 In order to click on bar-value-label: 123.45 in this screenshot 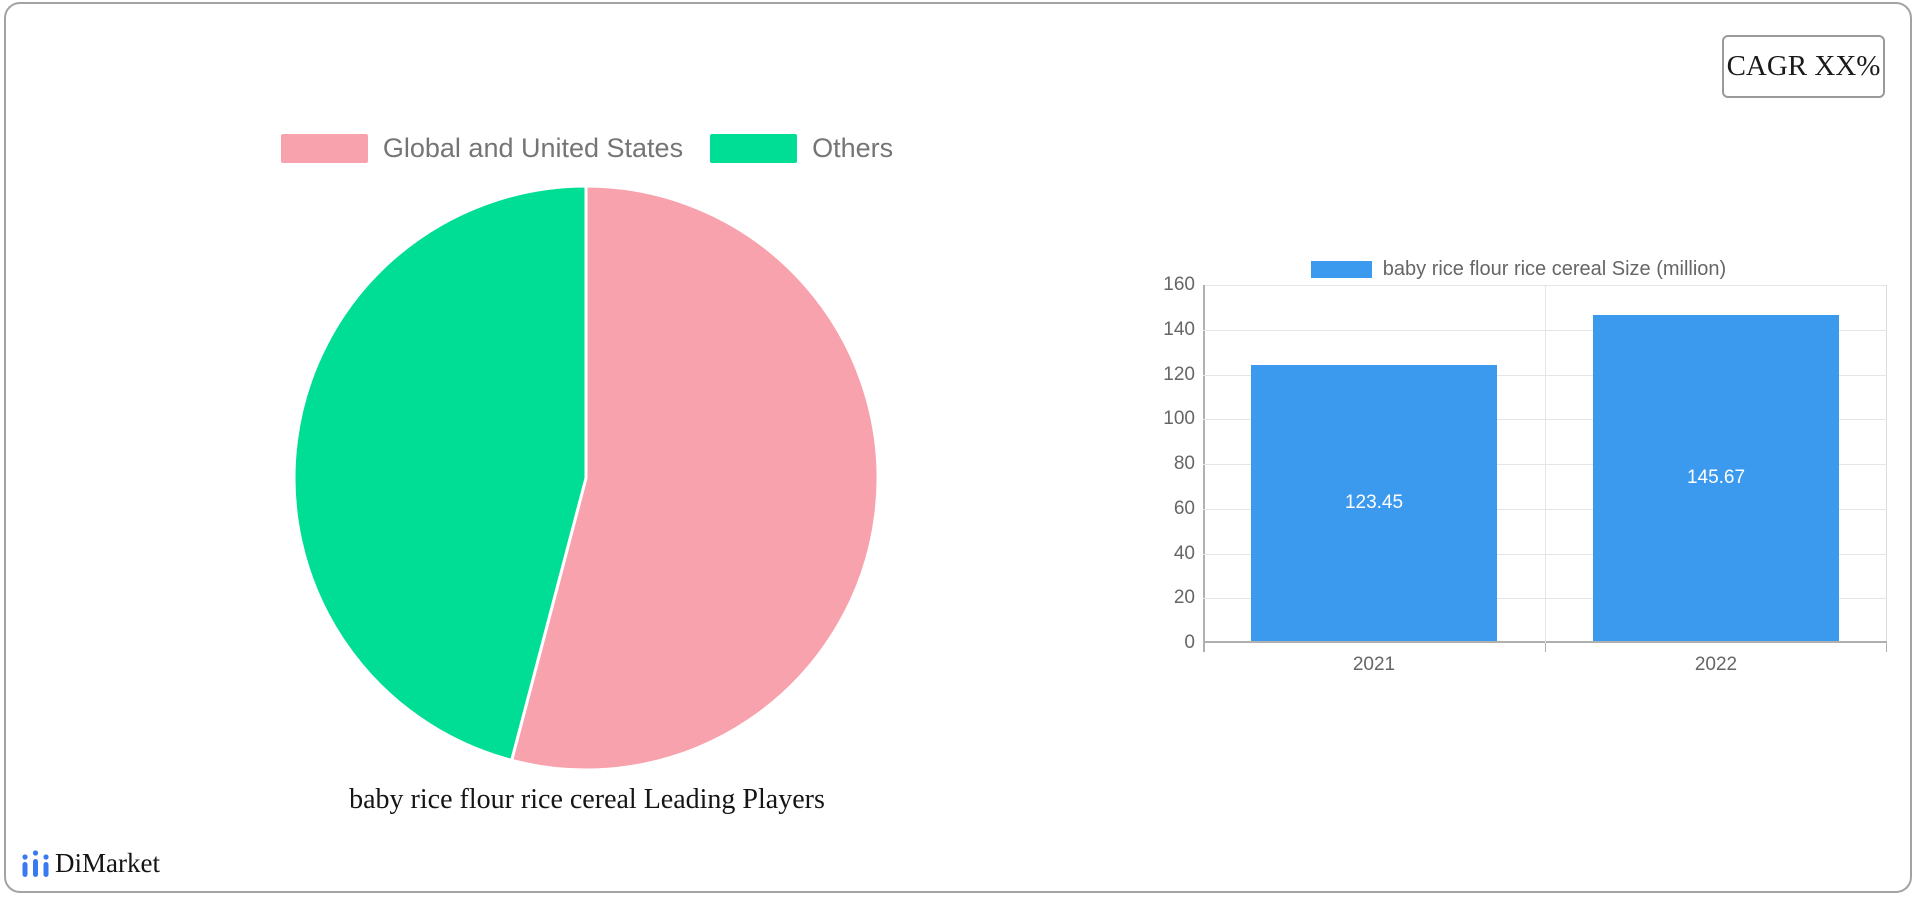, I will do `click(1374, 502)`.